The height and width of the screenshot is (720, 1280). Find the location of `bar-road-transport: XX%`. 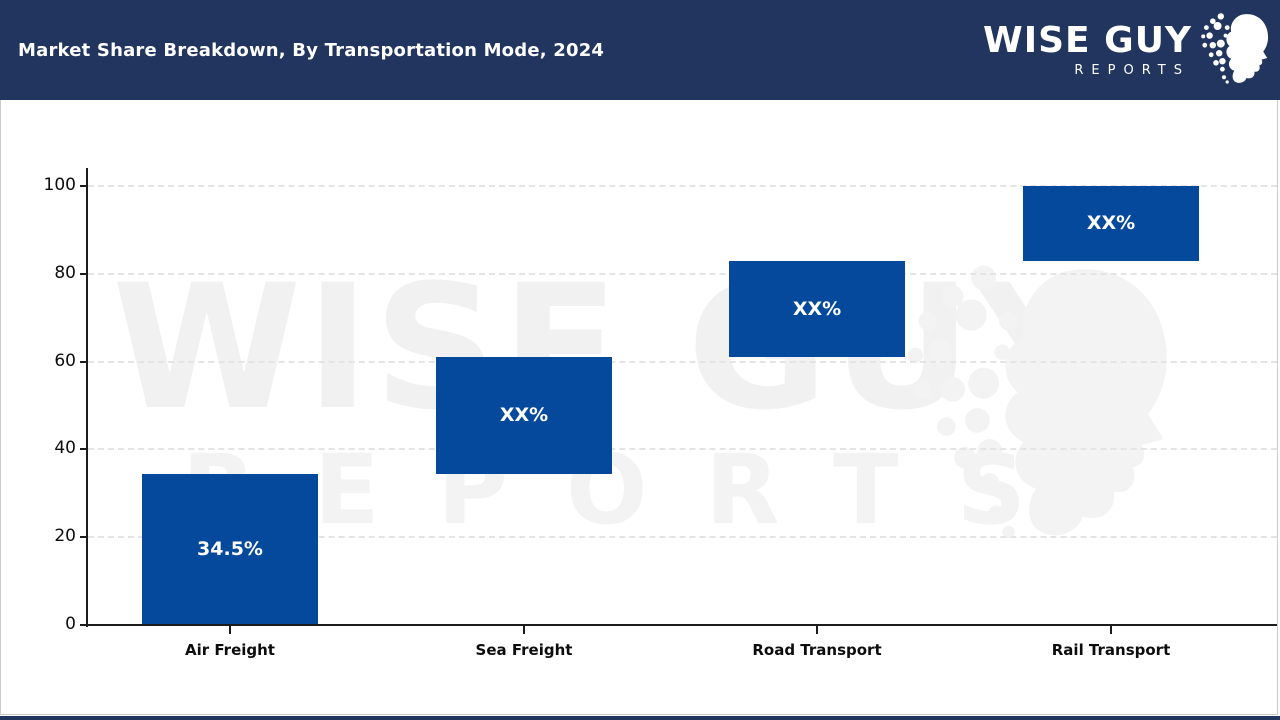

bar-road-transport: XX% is located at coordinates (817, 309).